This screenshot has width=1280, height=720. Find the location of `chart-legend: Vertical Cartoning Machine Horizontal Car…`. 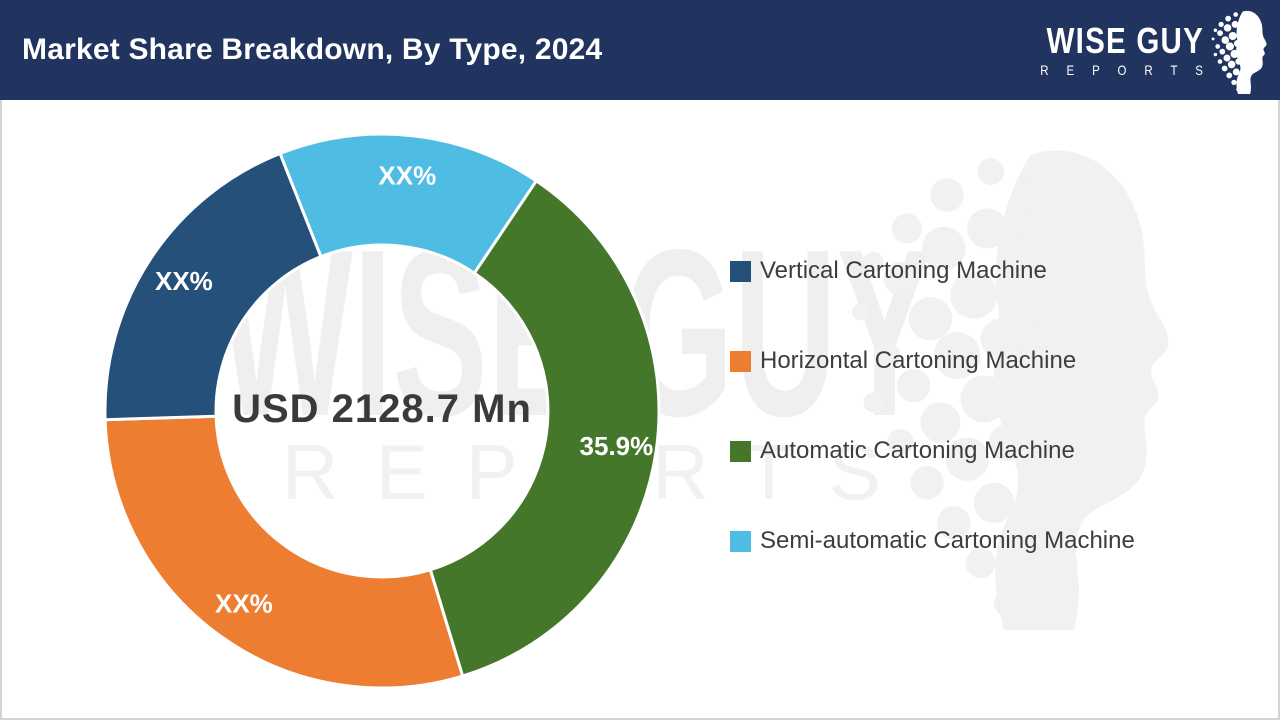

chart-legend: Vertical Cartoning Machine Horizontal Car… is located at coordinates (932, 405).